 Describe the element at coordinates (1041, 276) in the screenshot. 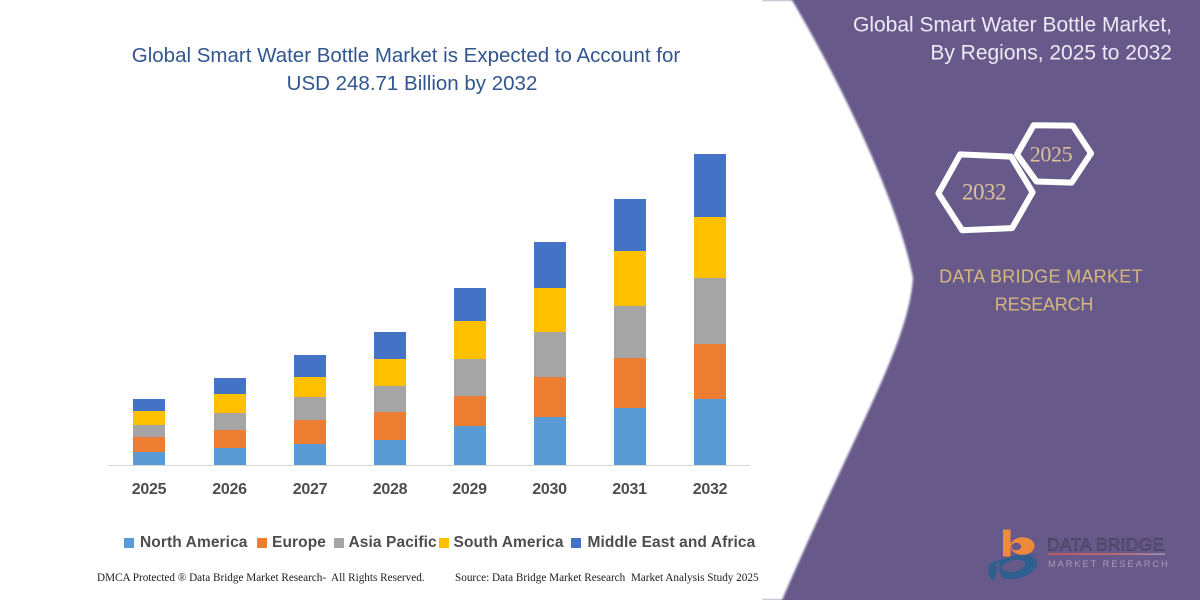

I see `svg-text: DATA BRIDGE MARKET` at that location.